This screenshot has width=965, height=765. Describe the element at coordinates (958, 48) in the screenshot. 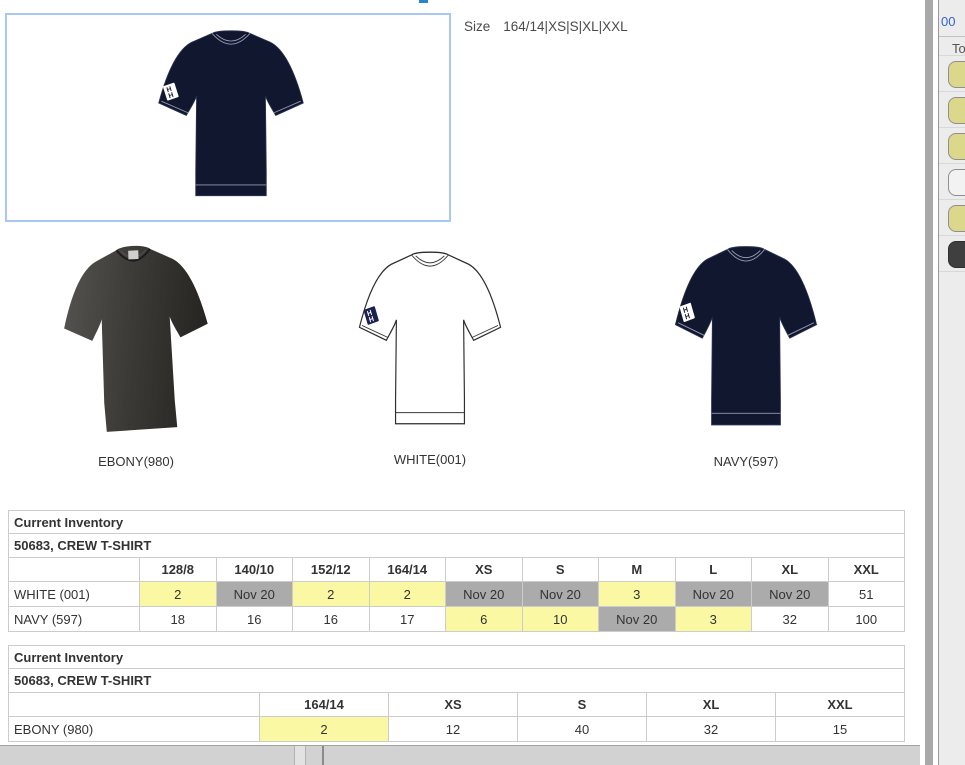

I see `panel-partial-label: To` at that location.